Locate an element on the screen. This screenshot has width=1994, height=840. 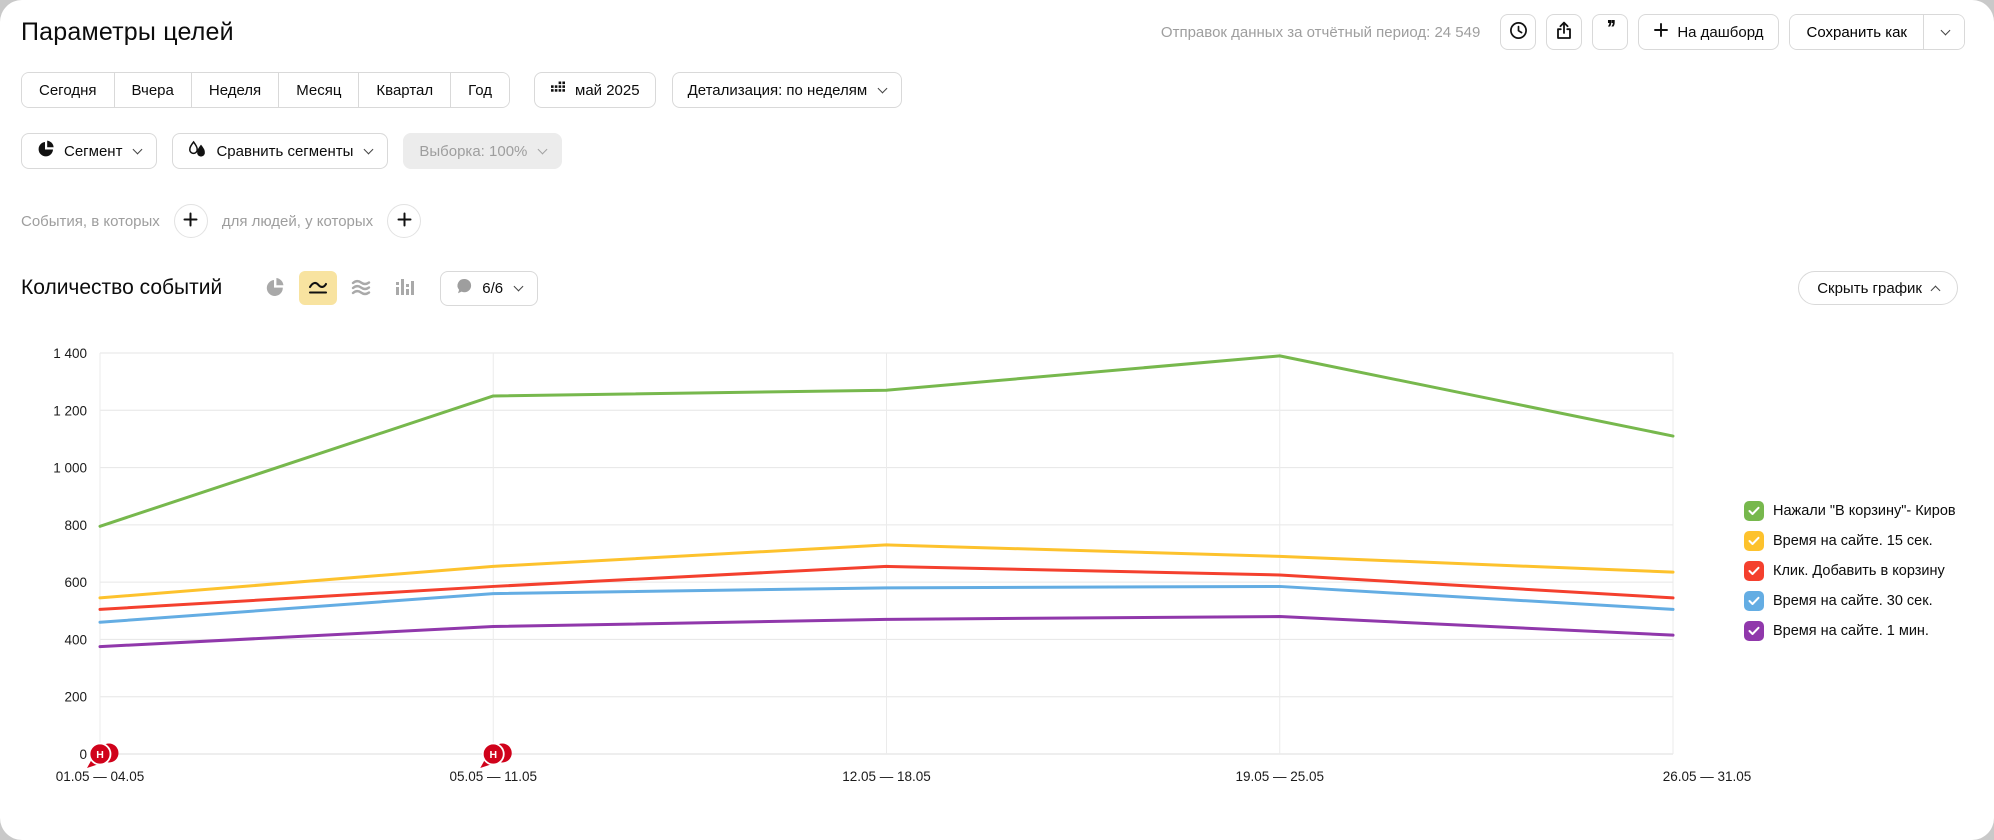
line-chart-icon is located at coordinates (318, 288).